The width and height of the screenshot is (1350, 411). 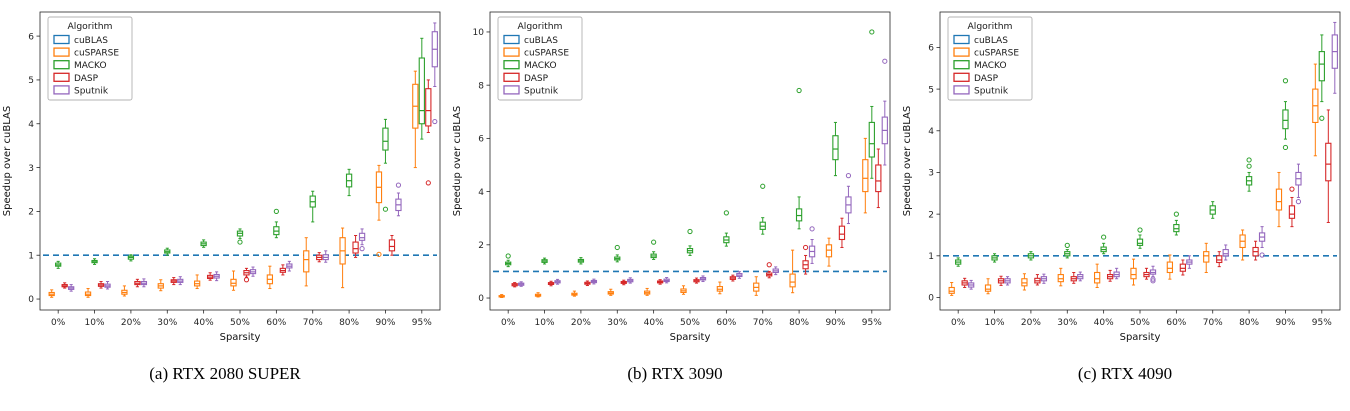 I want to click on caption-b: (b) RTX 3090, so click(x=675, y=373).